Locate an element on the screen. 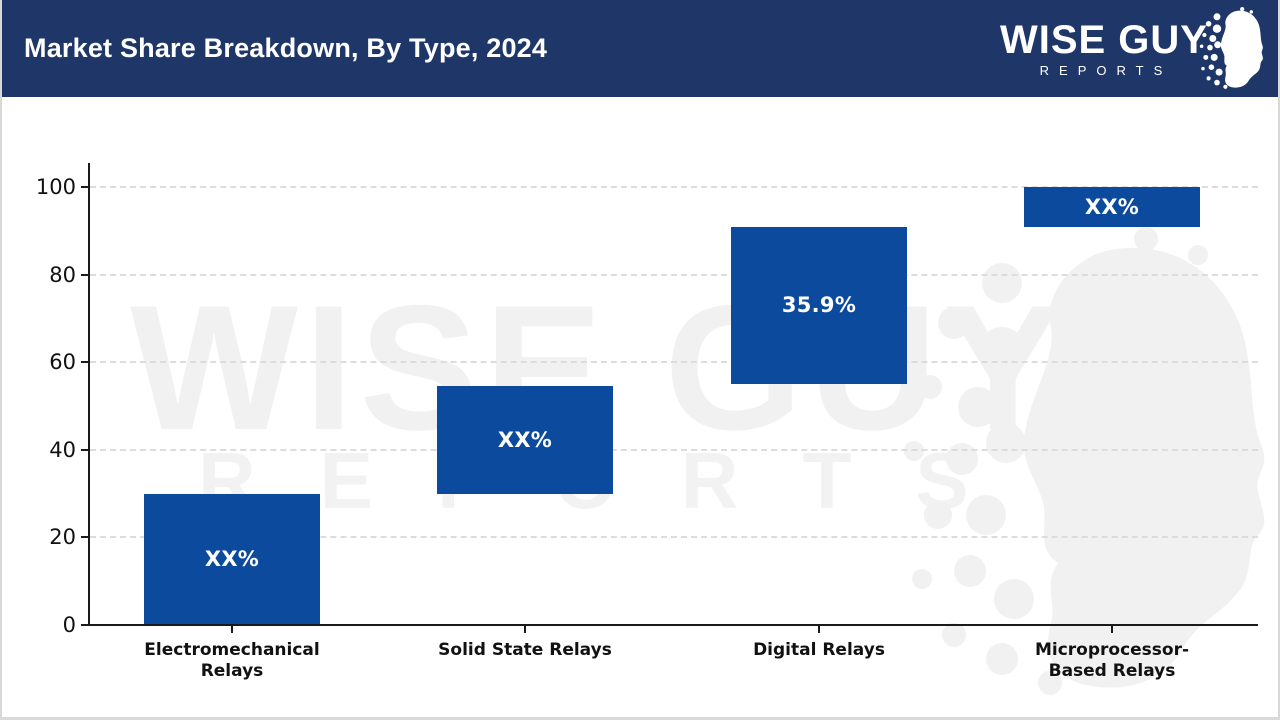 The height and width of the screenshot is (720, 1280). bar-value-label: 35.9% is located at coordinates (819, 305).